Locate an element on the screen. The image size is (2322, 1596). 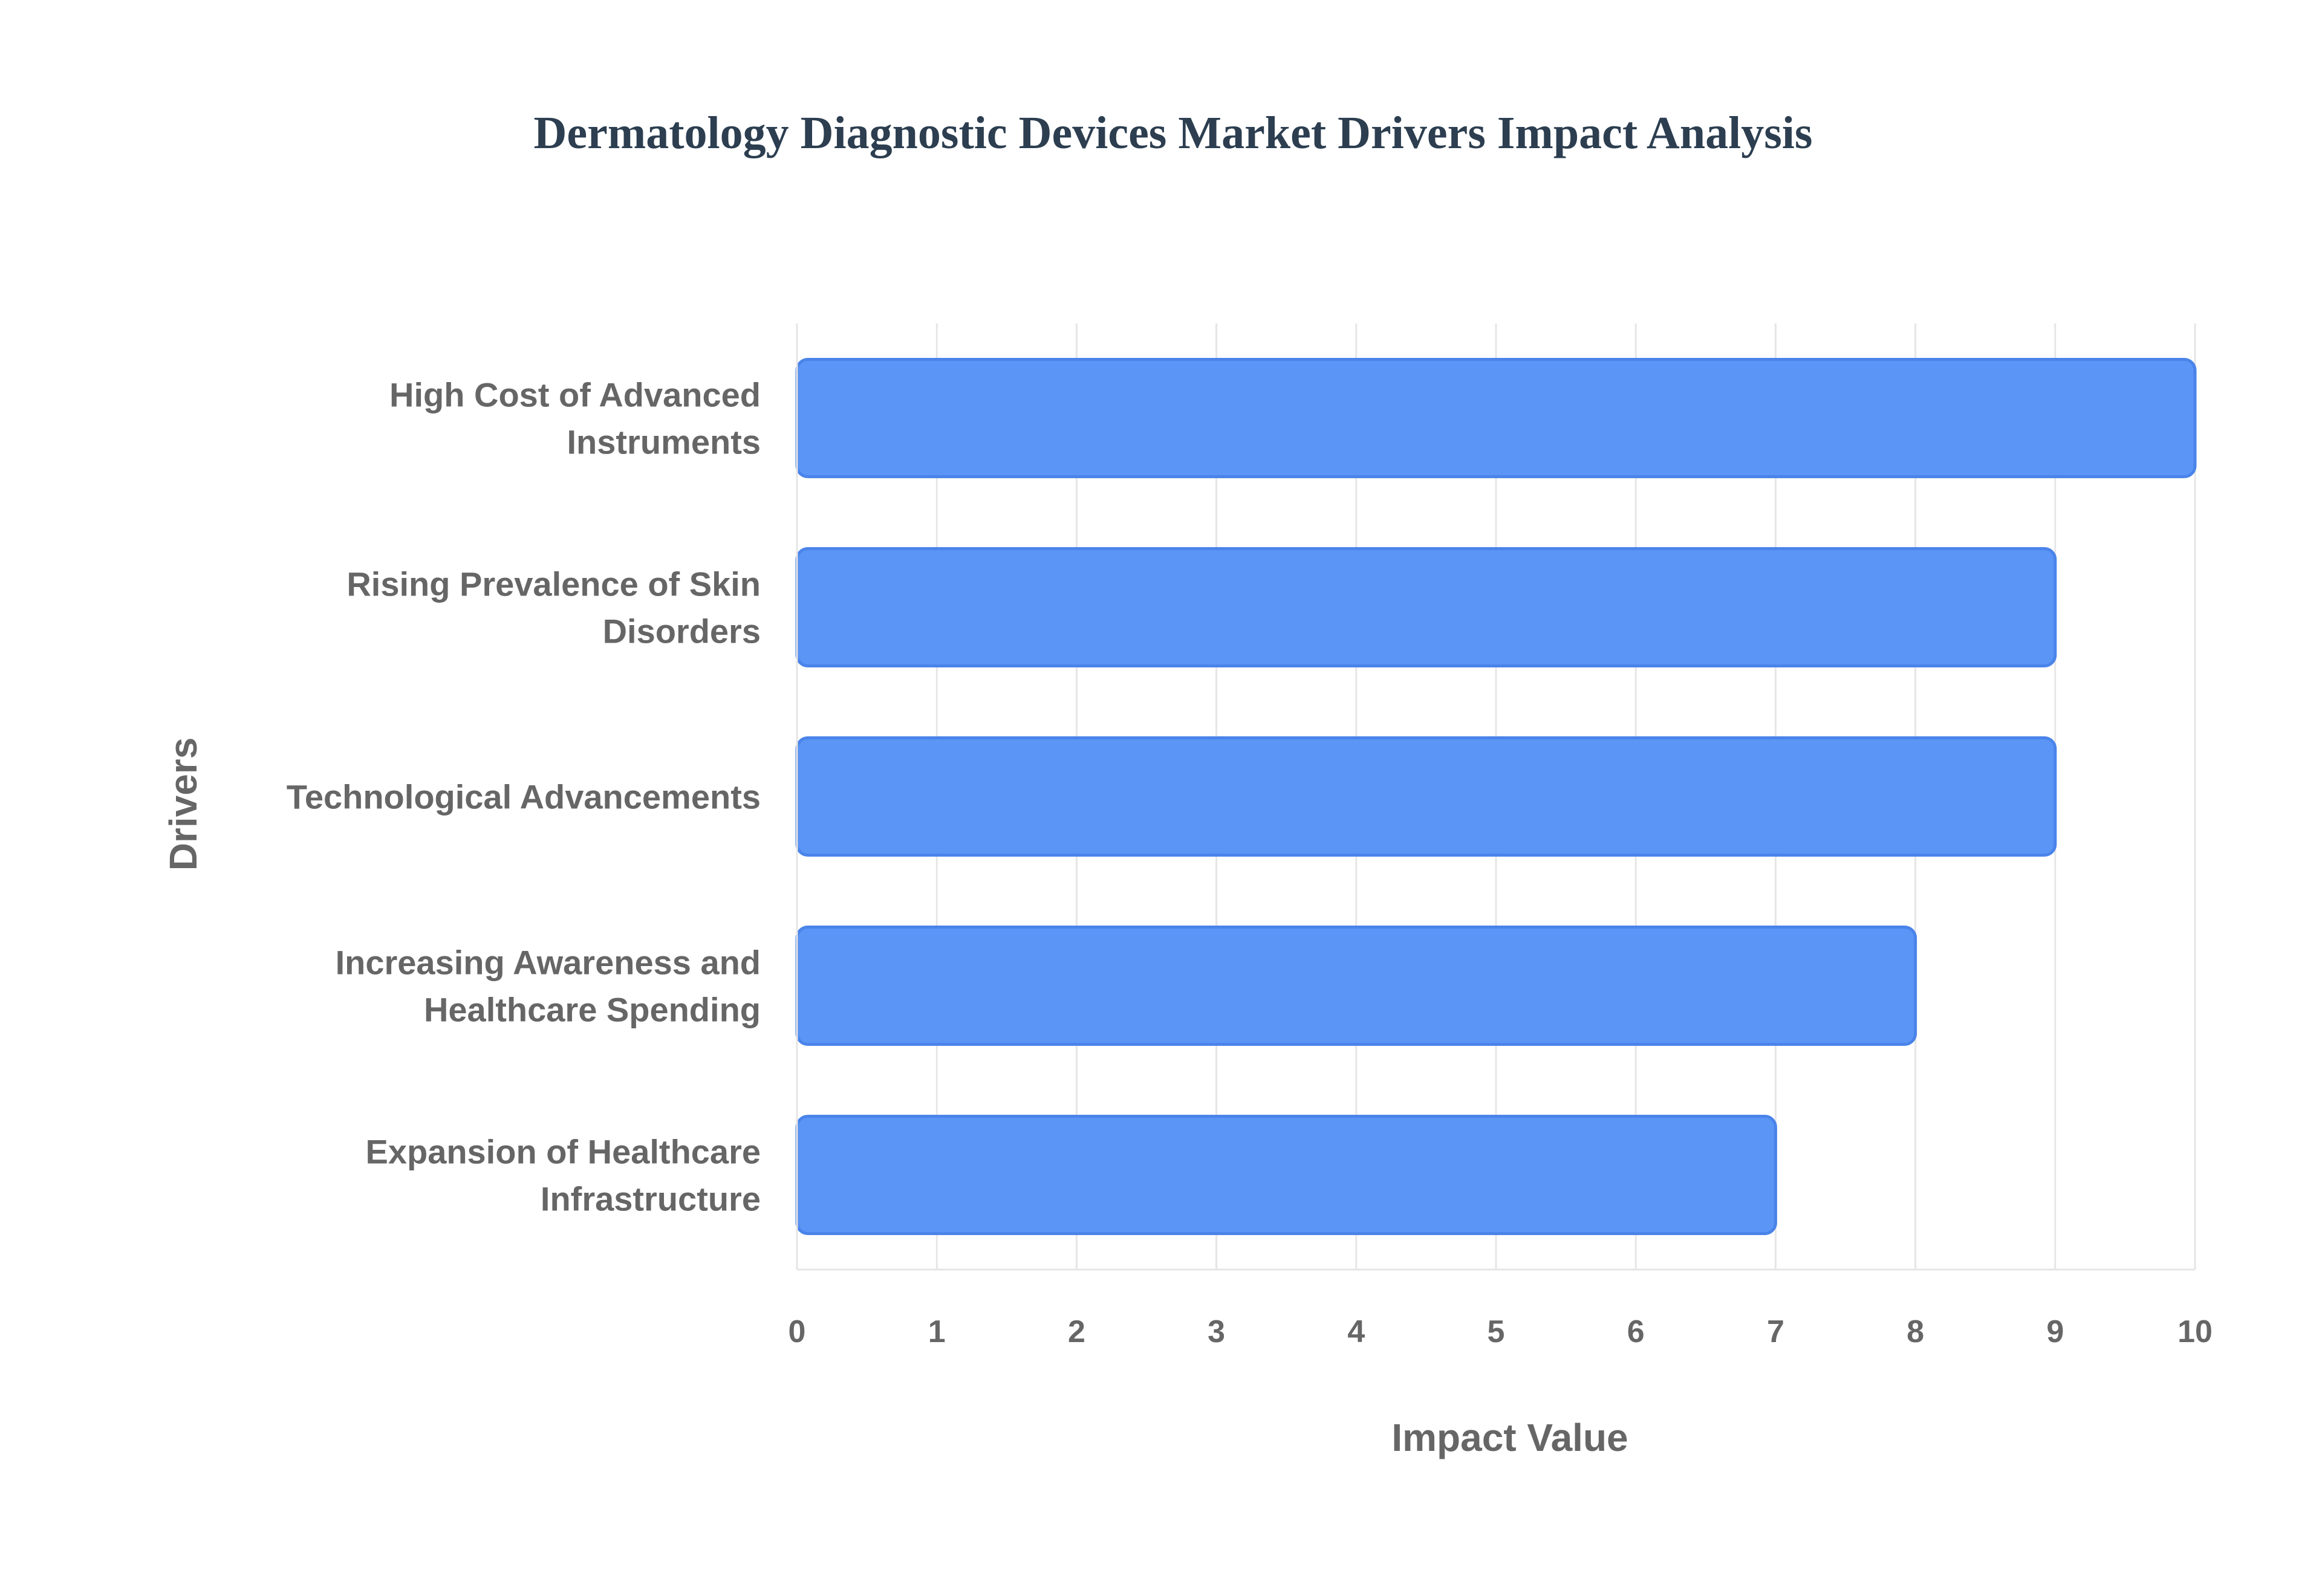
y-axis-title: Drivers is located at coordinates (183, 804).